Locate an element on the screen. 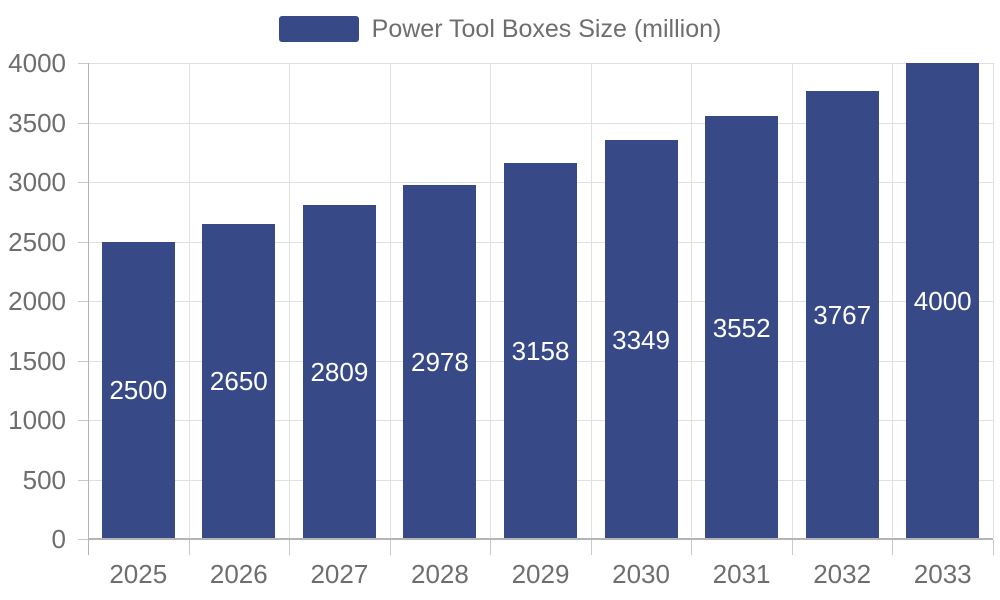 The height and width of the screenshot is (600, 1000). bar-2027: 2809 is located at coordinates (339, 371).